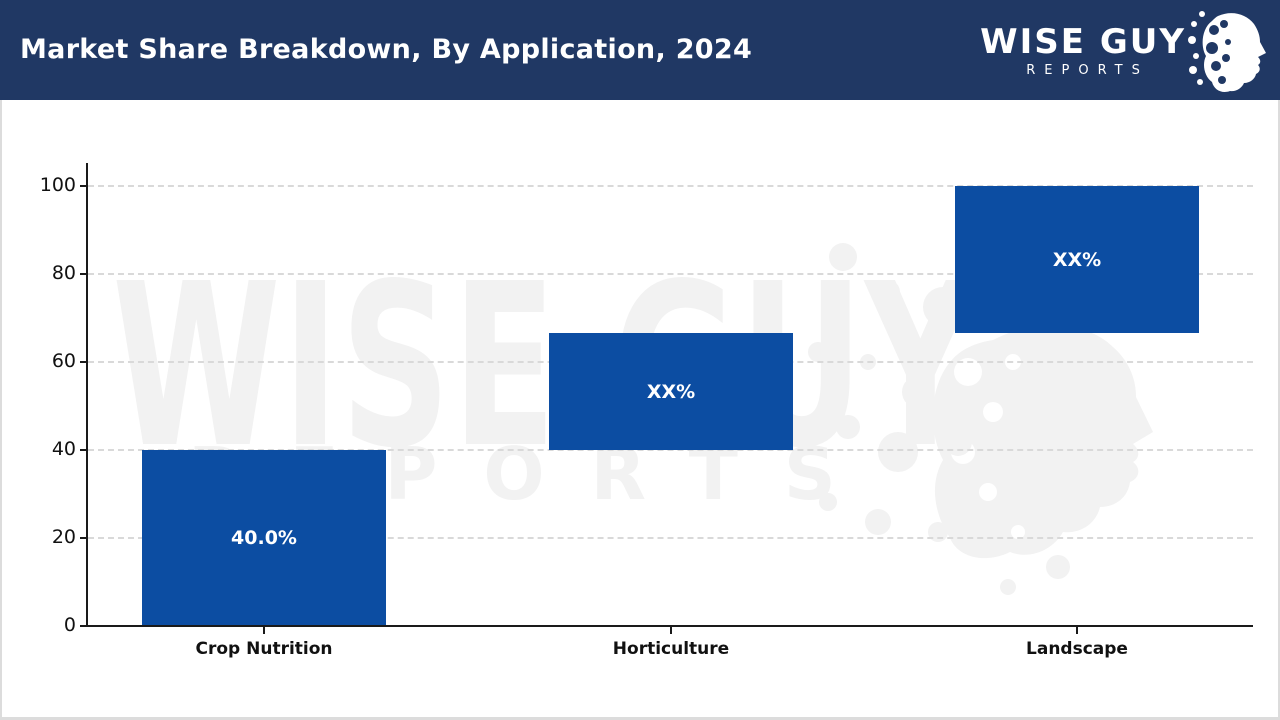 This screenshot has height=720, width=1280. What do you see at coordinates (1087, 70) in the screenshot?
I see `logo-subtitle: REPORTS` at bounding box center [1087, 70].